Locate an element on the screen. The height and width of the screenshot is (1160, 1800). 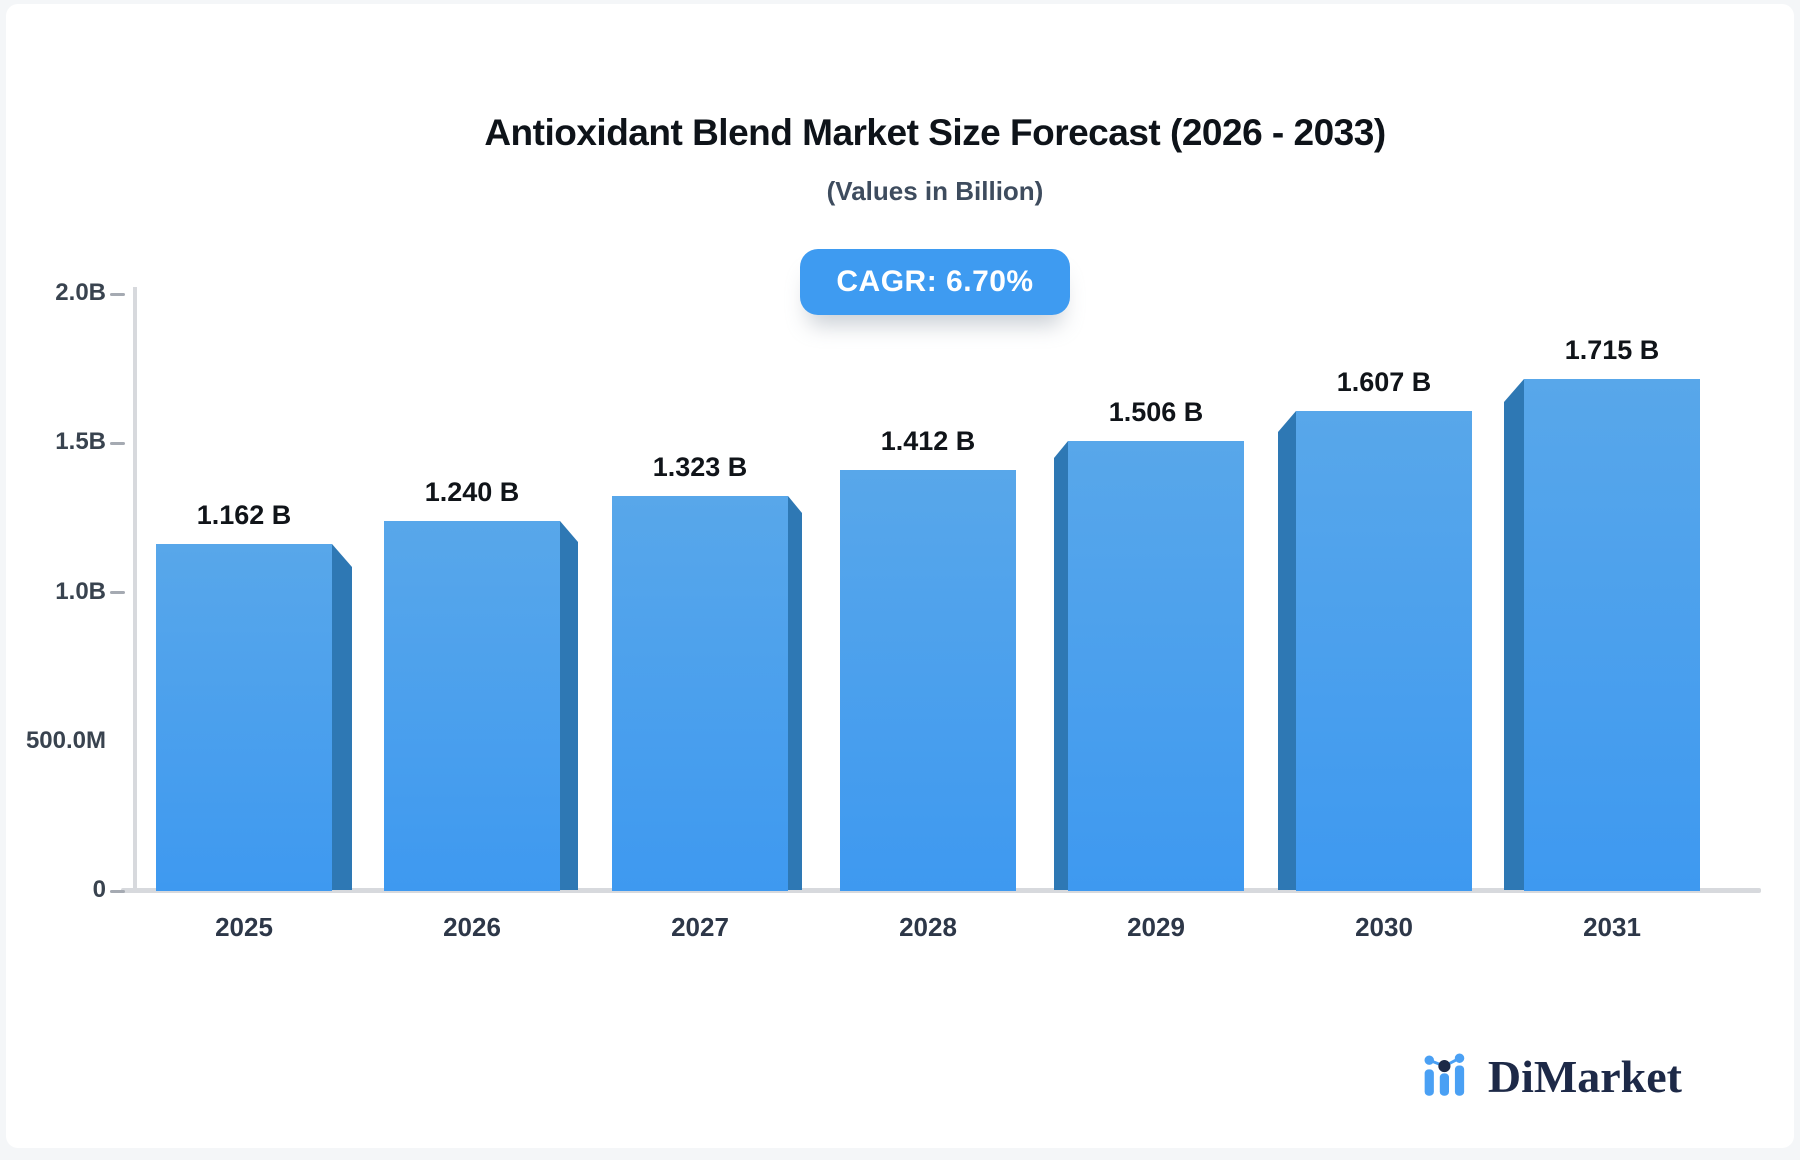
y-axis-tick-label: 500.0M is located at coordinates (65, 740).